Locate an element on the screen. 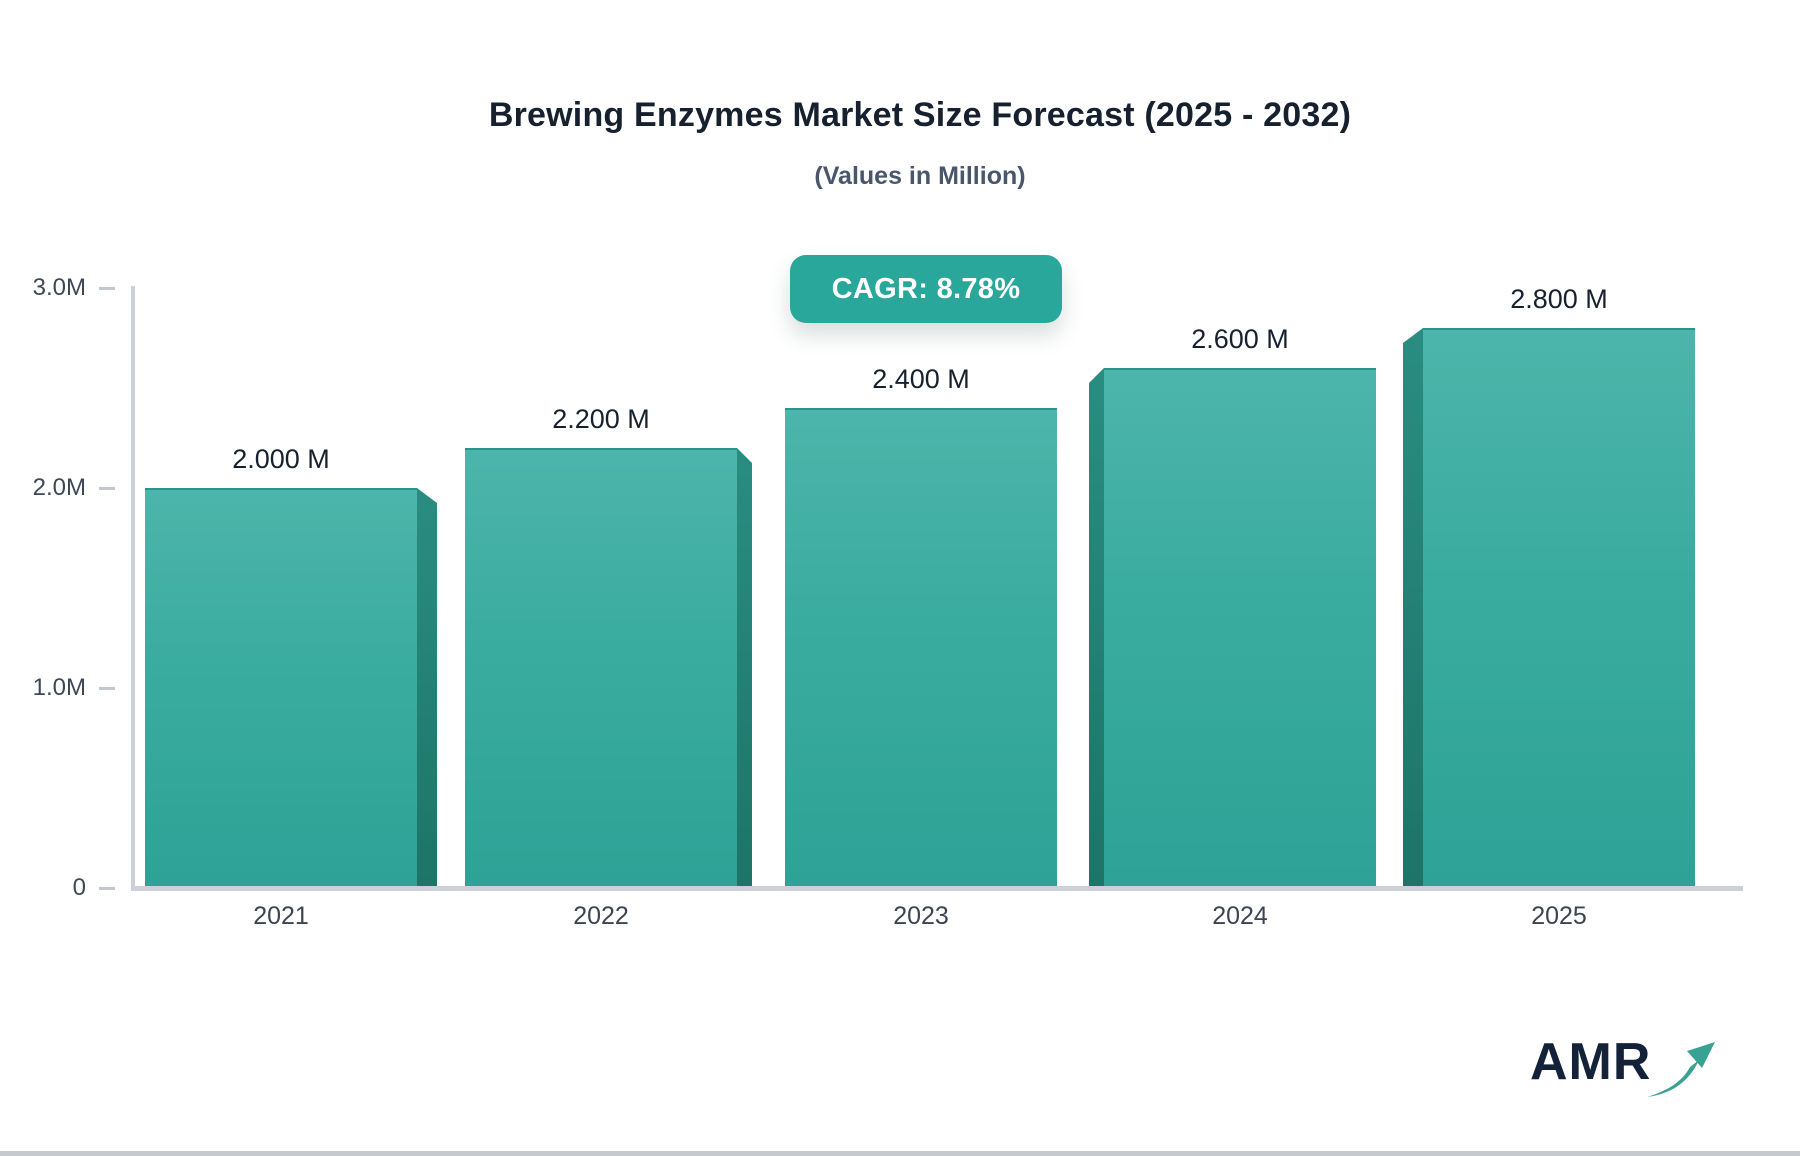 The width and height of the screenshot is (1800, 1156). cagr-badge-label: CAGR: 8.78% is located at coordinates (926, 288).